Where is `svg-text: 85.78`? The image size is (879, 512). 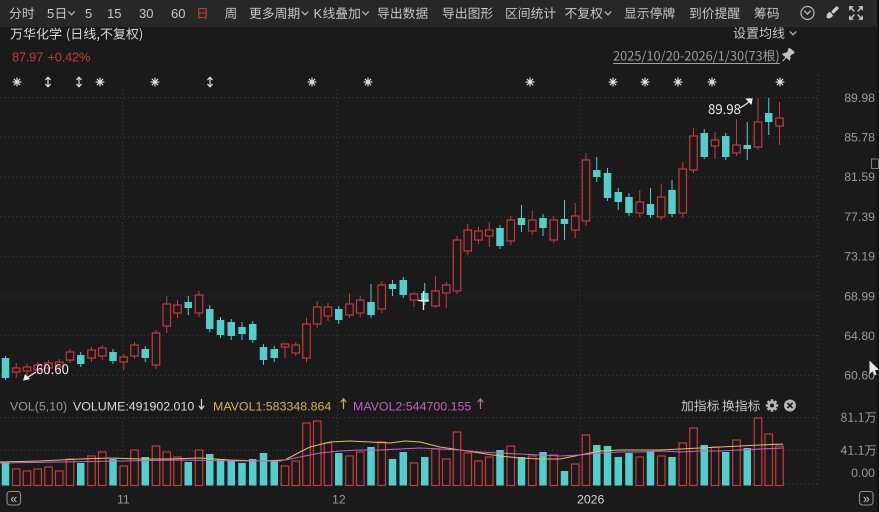
svg-text: 85.78 is located at coordinates (859, 138).